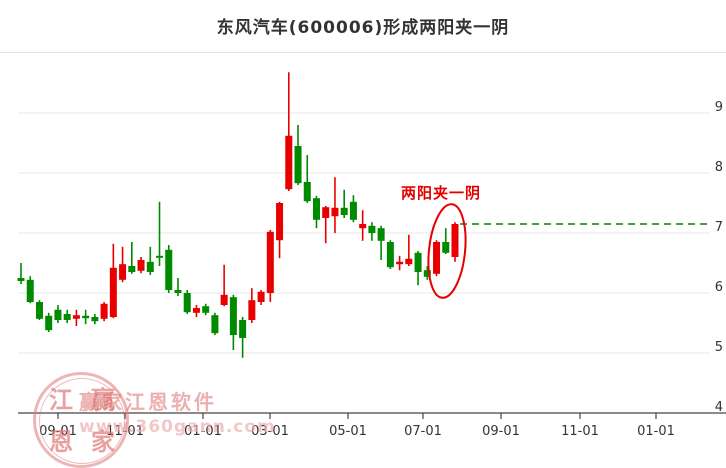  What do you see at coordinates (719, 407) in the screenshot?
I see `y-axis-label: 4` at bounding box center [719, 407].